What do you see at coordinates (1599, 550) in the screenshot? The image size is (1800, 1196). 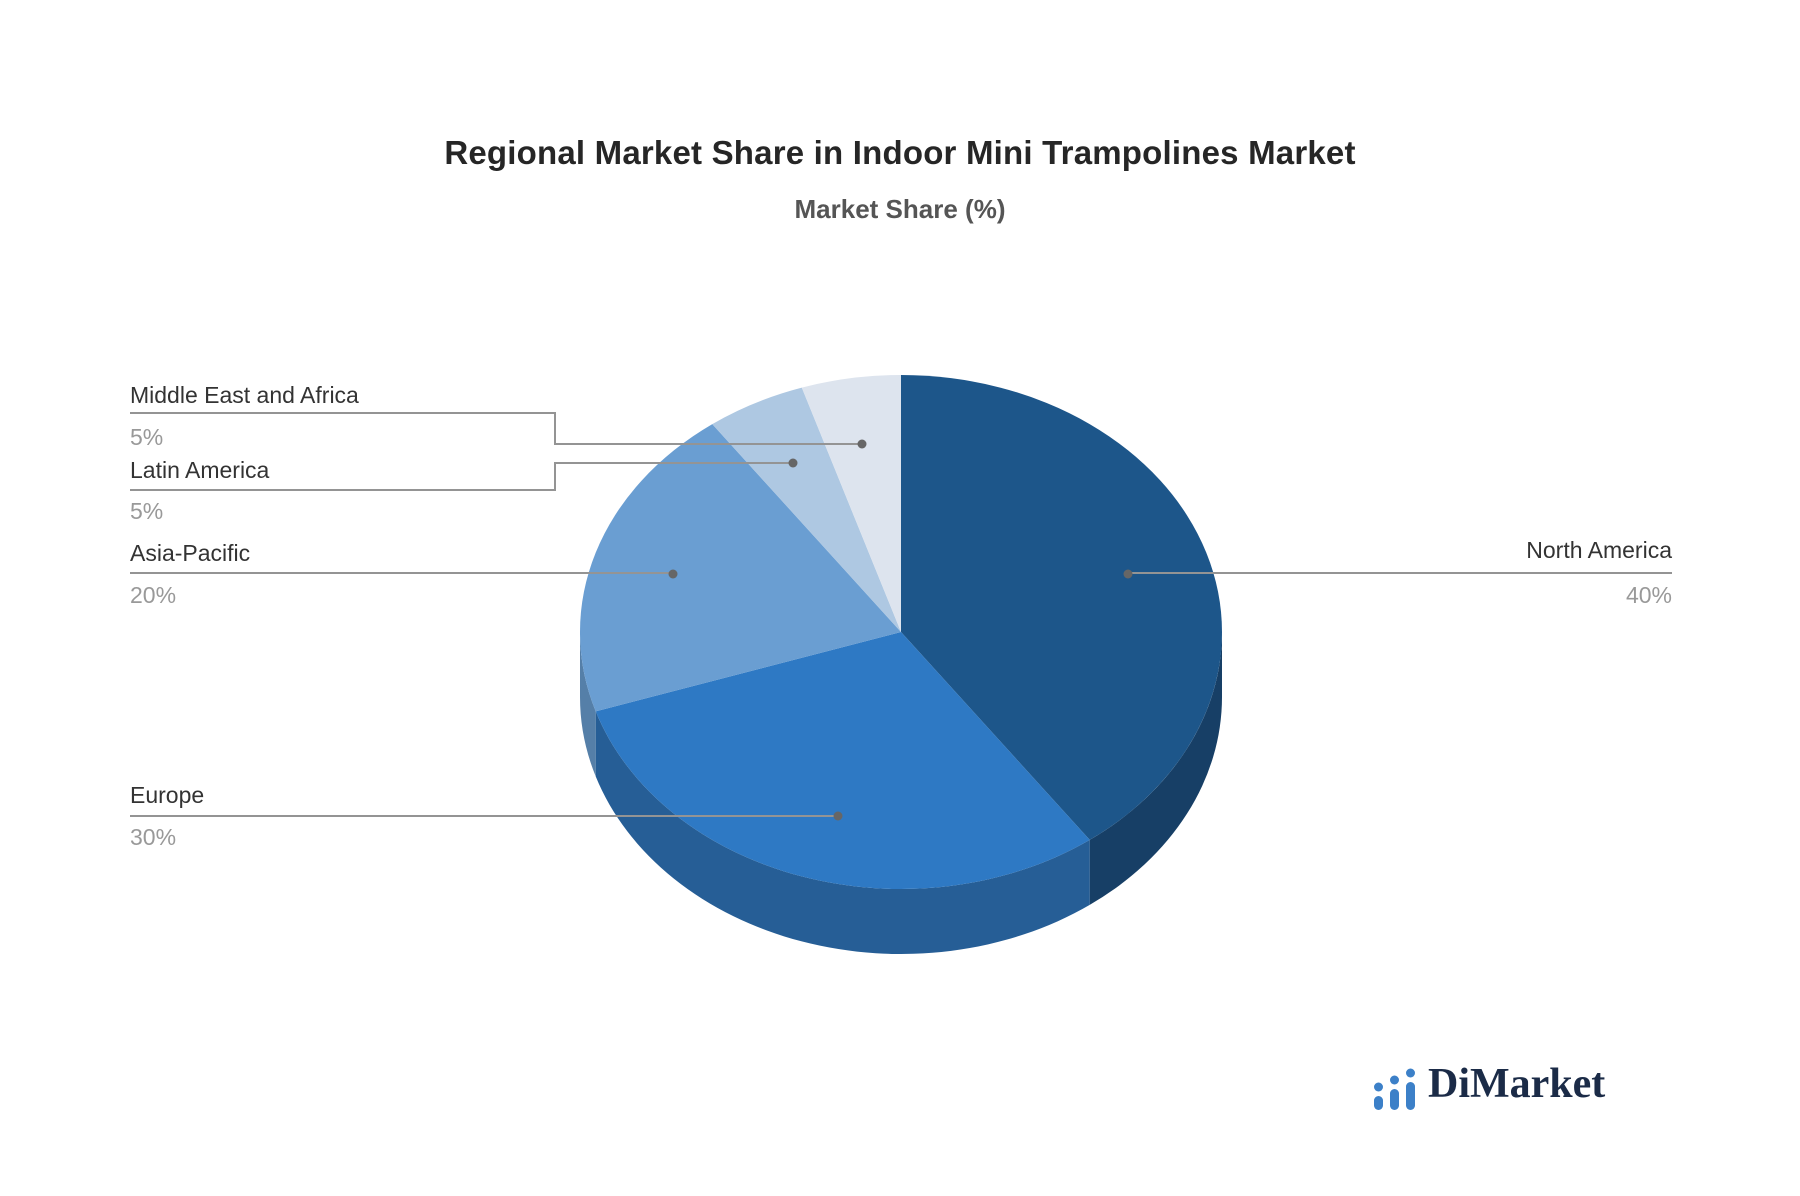 I see `callout-label-north-america: North America` at bounding box center [1599, 550].